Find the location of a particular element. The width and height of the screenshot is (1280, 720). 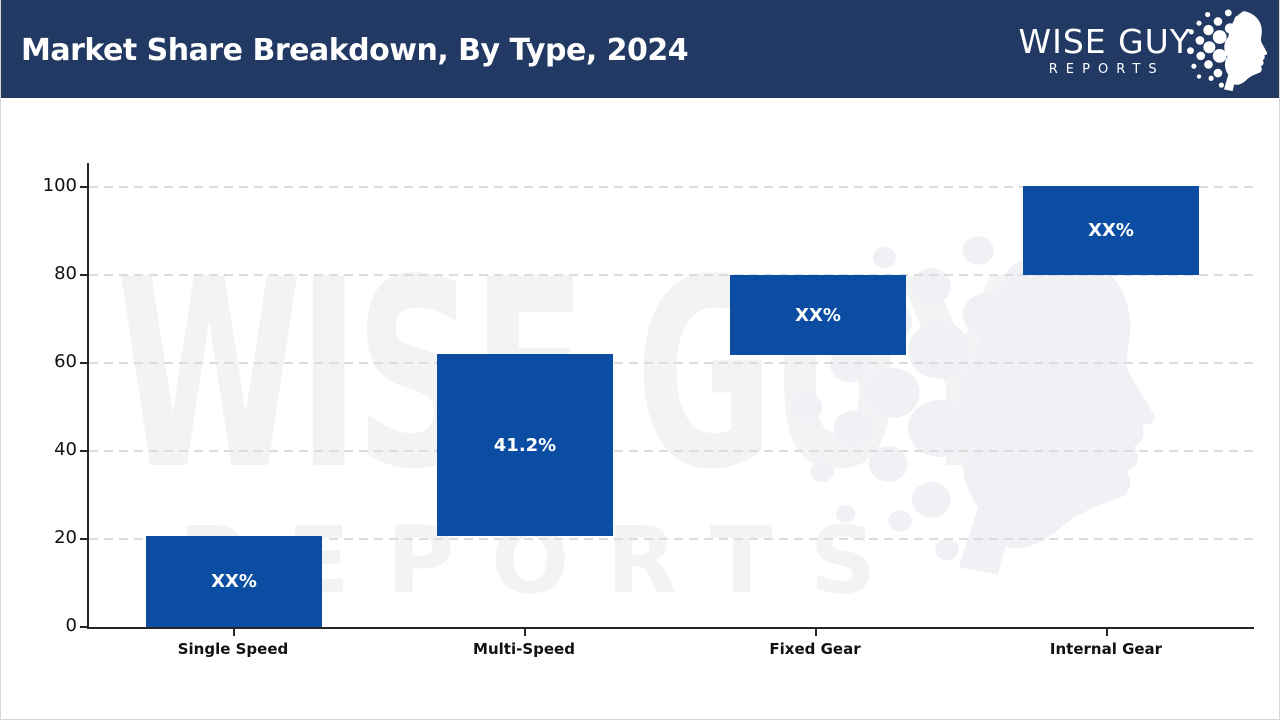

category-label-multi-speed: Multi-Speed is located at coordinates (524, 649).